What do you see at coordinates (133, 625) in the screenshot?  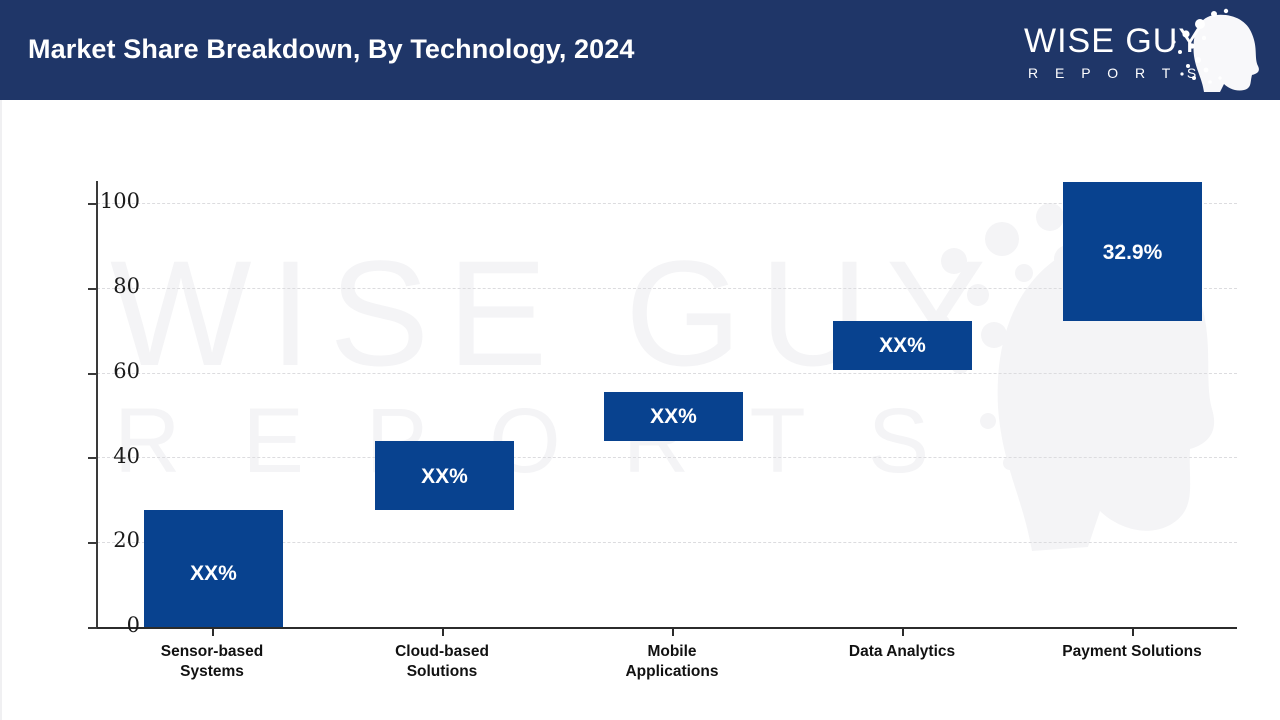 I see `y-tick-label-0: 0` at bounding box center [133, 625].